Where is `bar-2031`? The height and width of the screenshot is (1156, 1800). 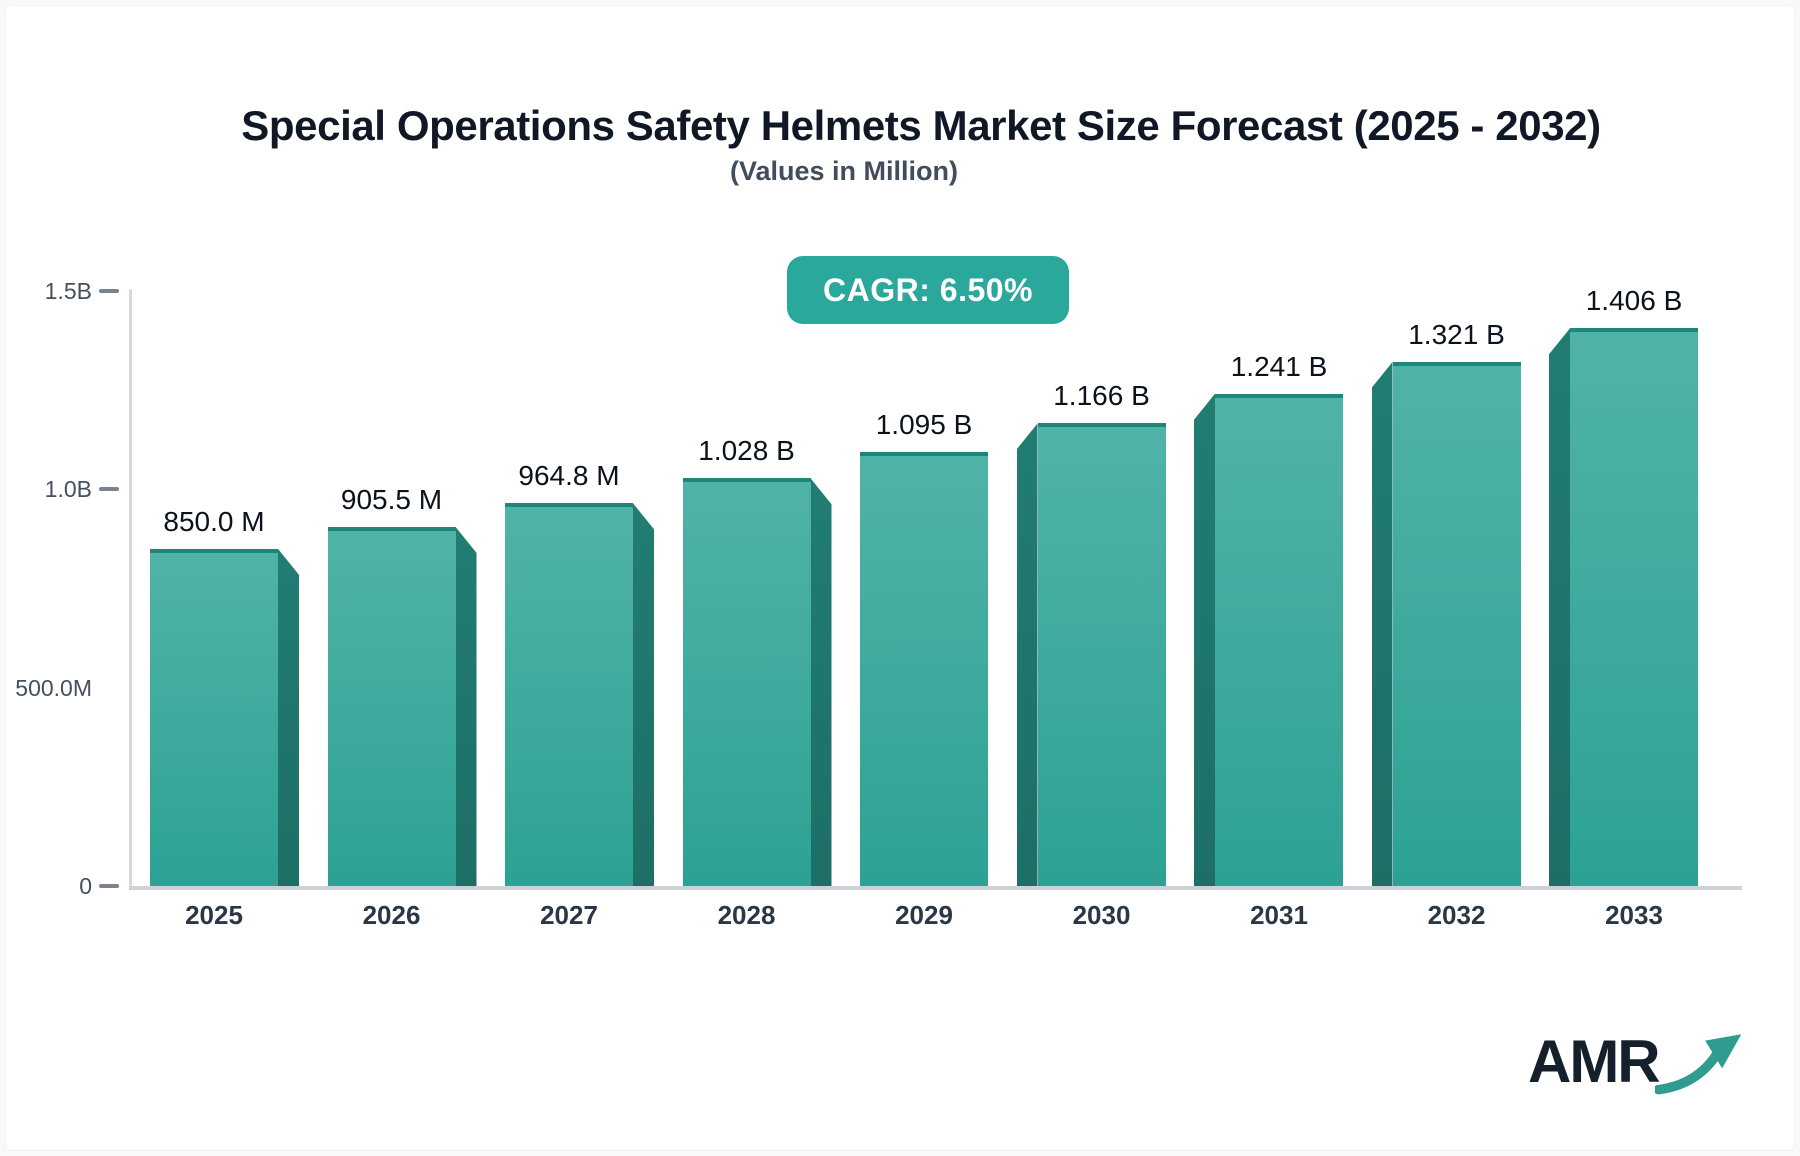 bar-2031 is located at coordinates (1279, 639).